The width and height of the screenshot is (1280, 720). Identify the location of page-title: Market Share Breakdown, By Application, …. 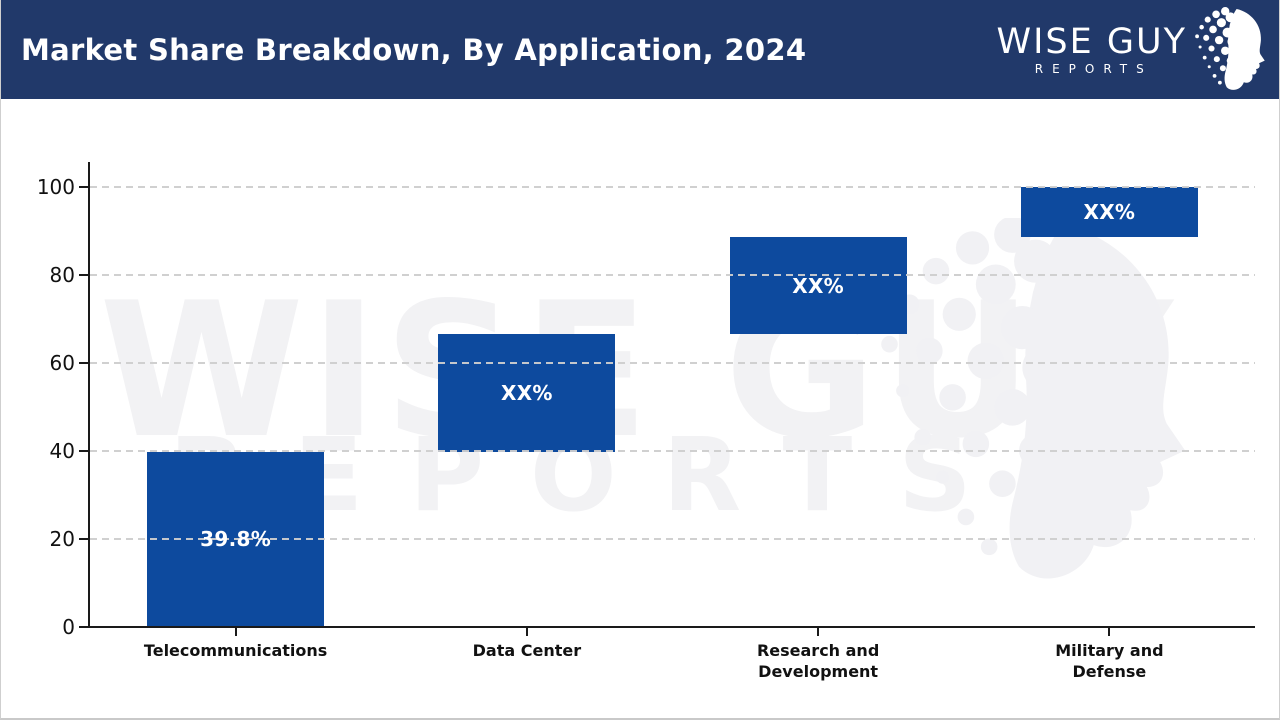
(414, 49).